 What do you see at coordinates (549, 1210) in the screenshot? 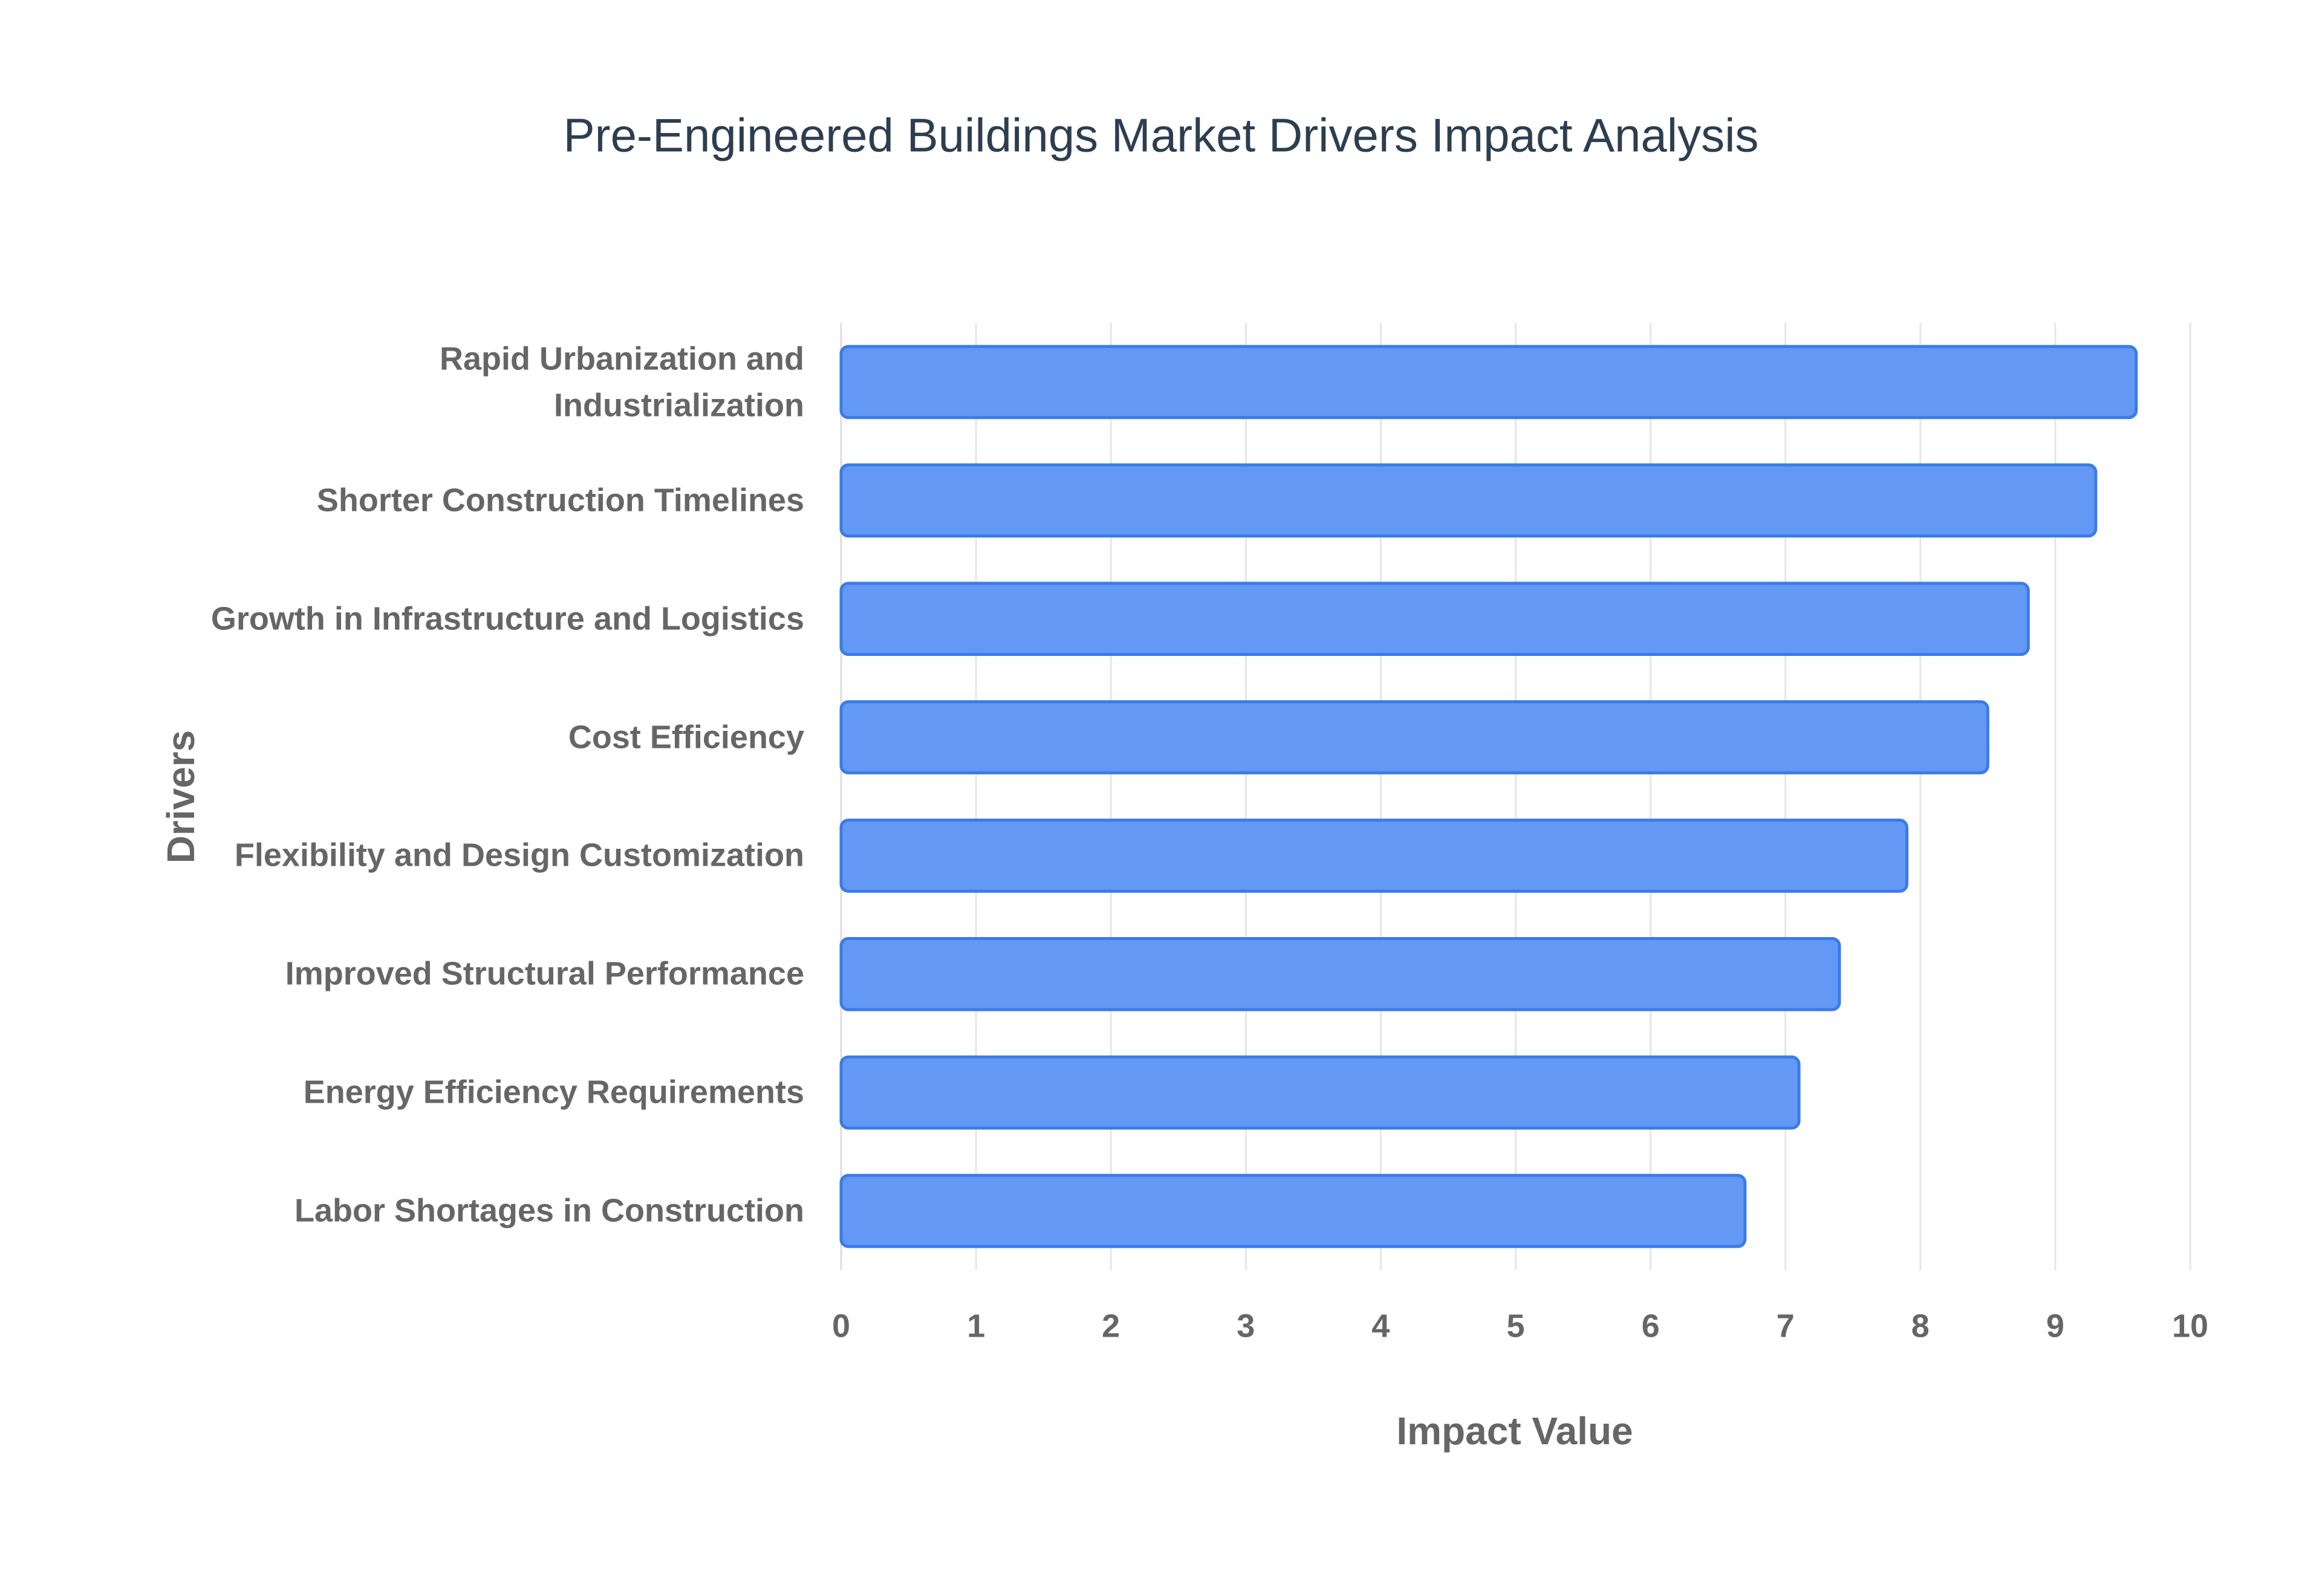
I see `y-tick-label: Labor Shortages in Construction` at bounding box center [549, 1210].